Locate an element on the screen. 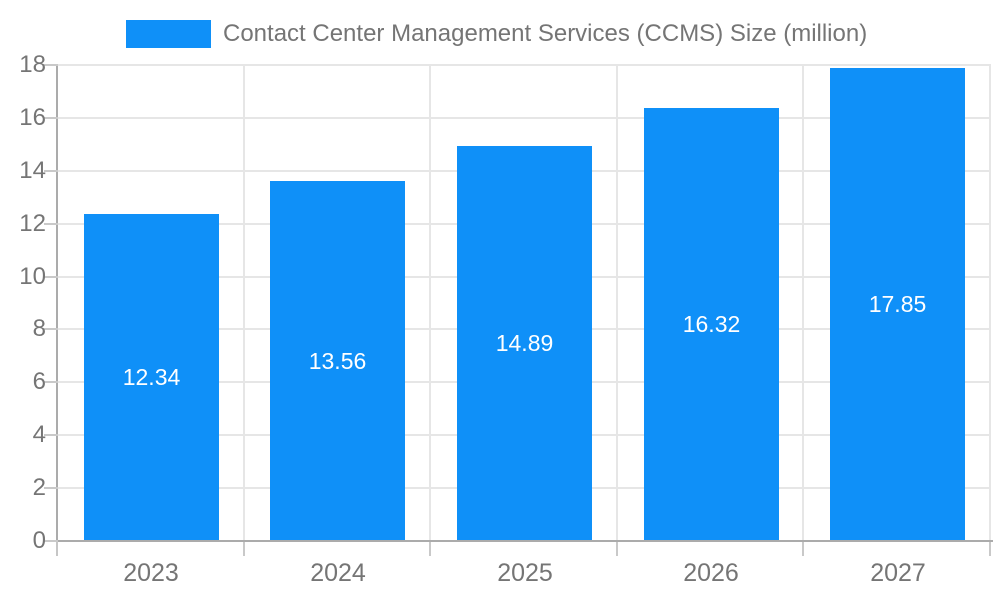 The image size is (1000, 600). bar-value-label: 16.32 is located at coordinates (711, 324).